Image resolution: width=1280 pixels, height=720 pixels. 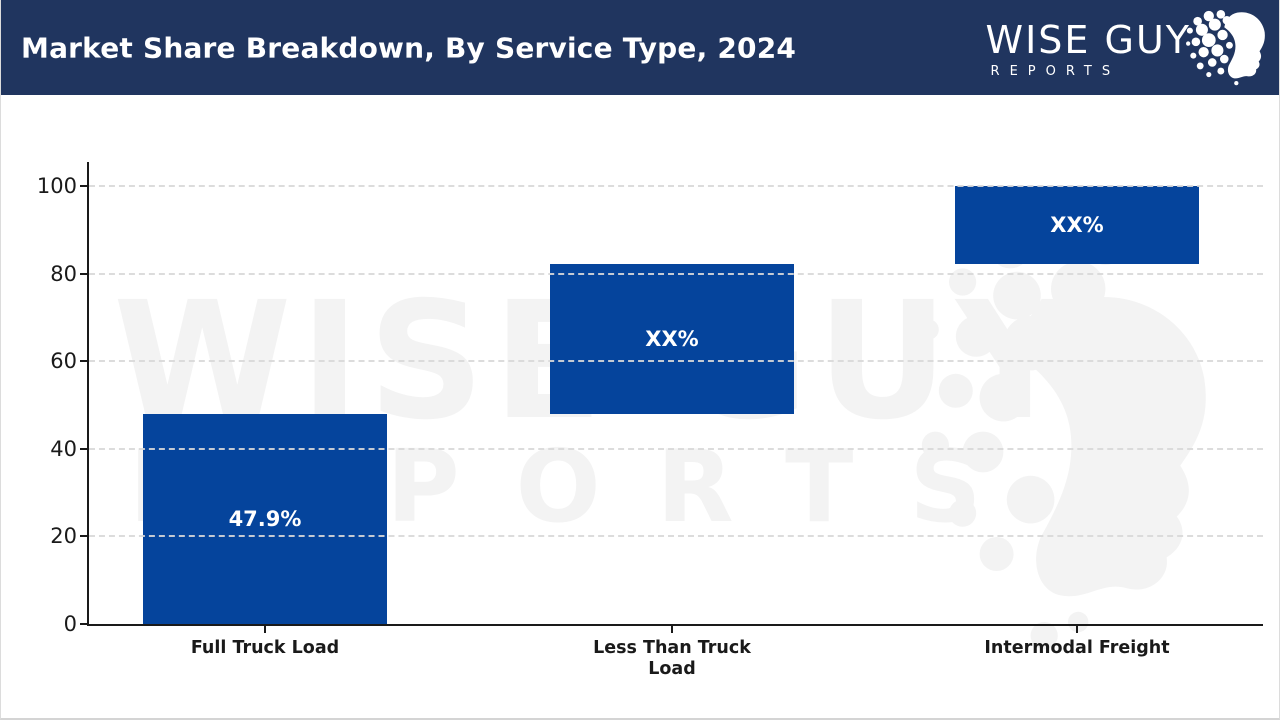 I want to click on y-tick-label: 0, so click(x=70, y=624).